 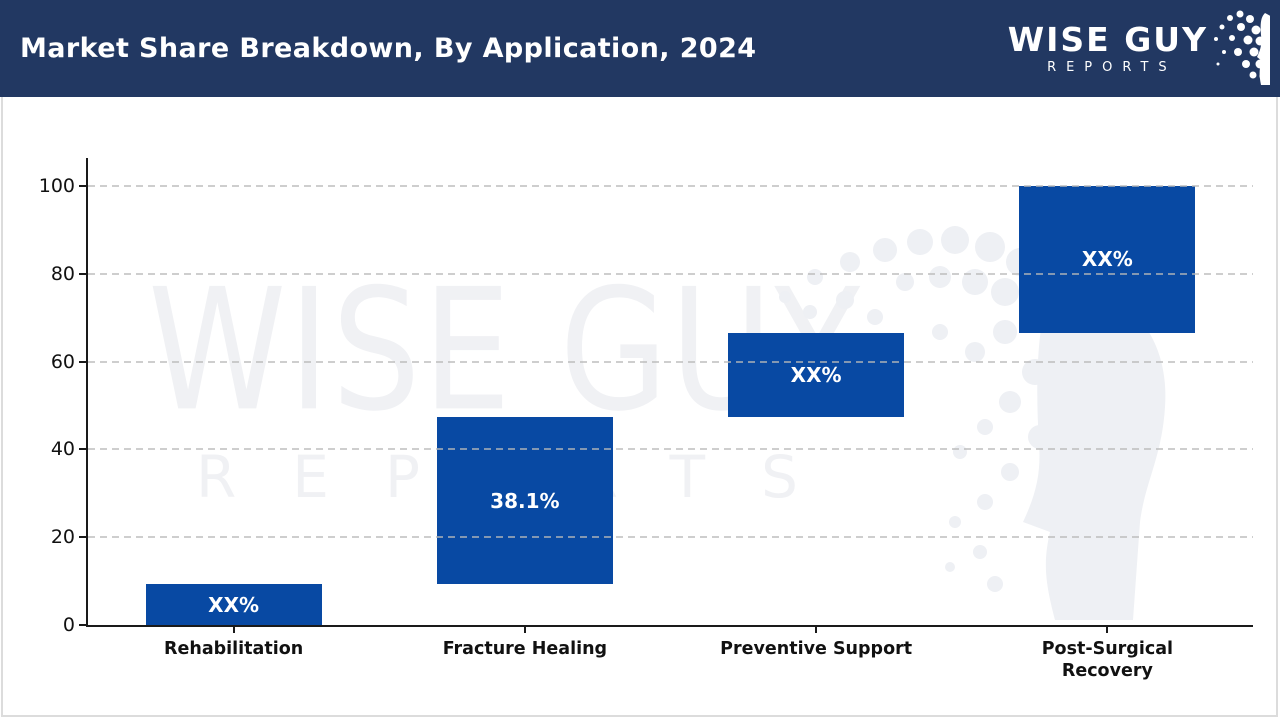 What do you see at coordinates (62, 449) in the screenshot?
I see `y-tick-label: 40` at bounding box center [62, 449].